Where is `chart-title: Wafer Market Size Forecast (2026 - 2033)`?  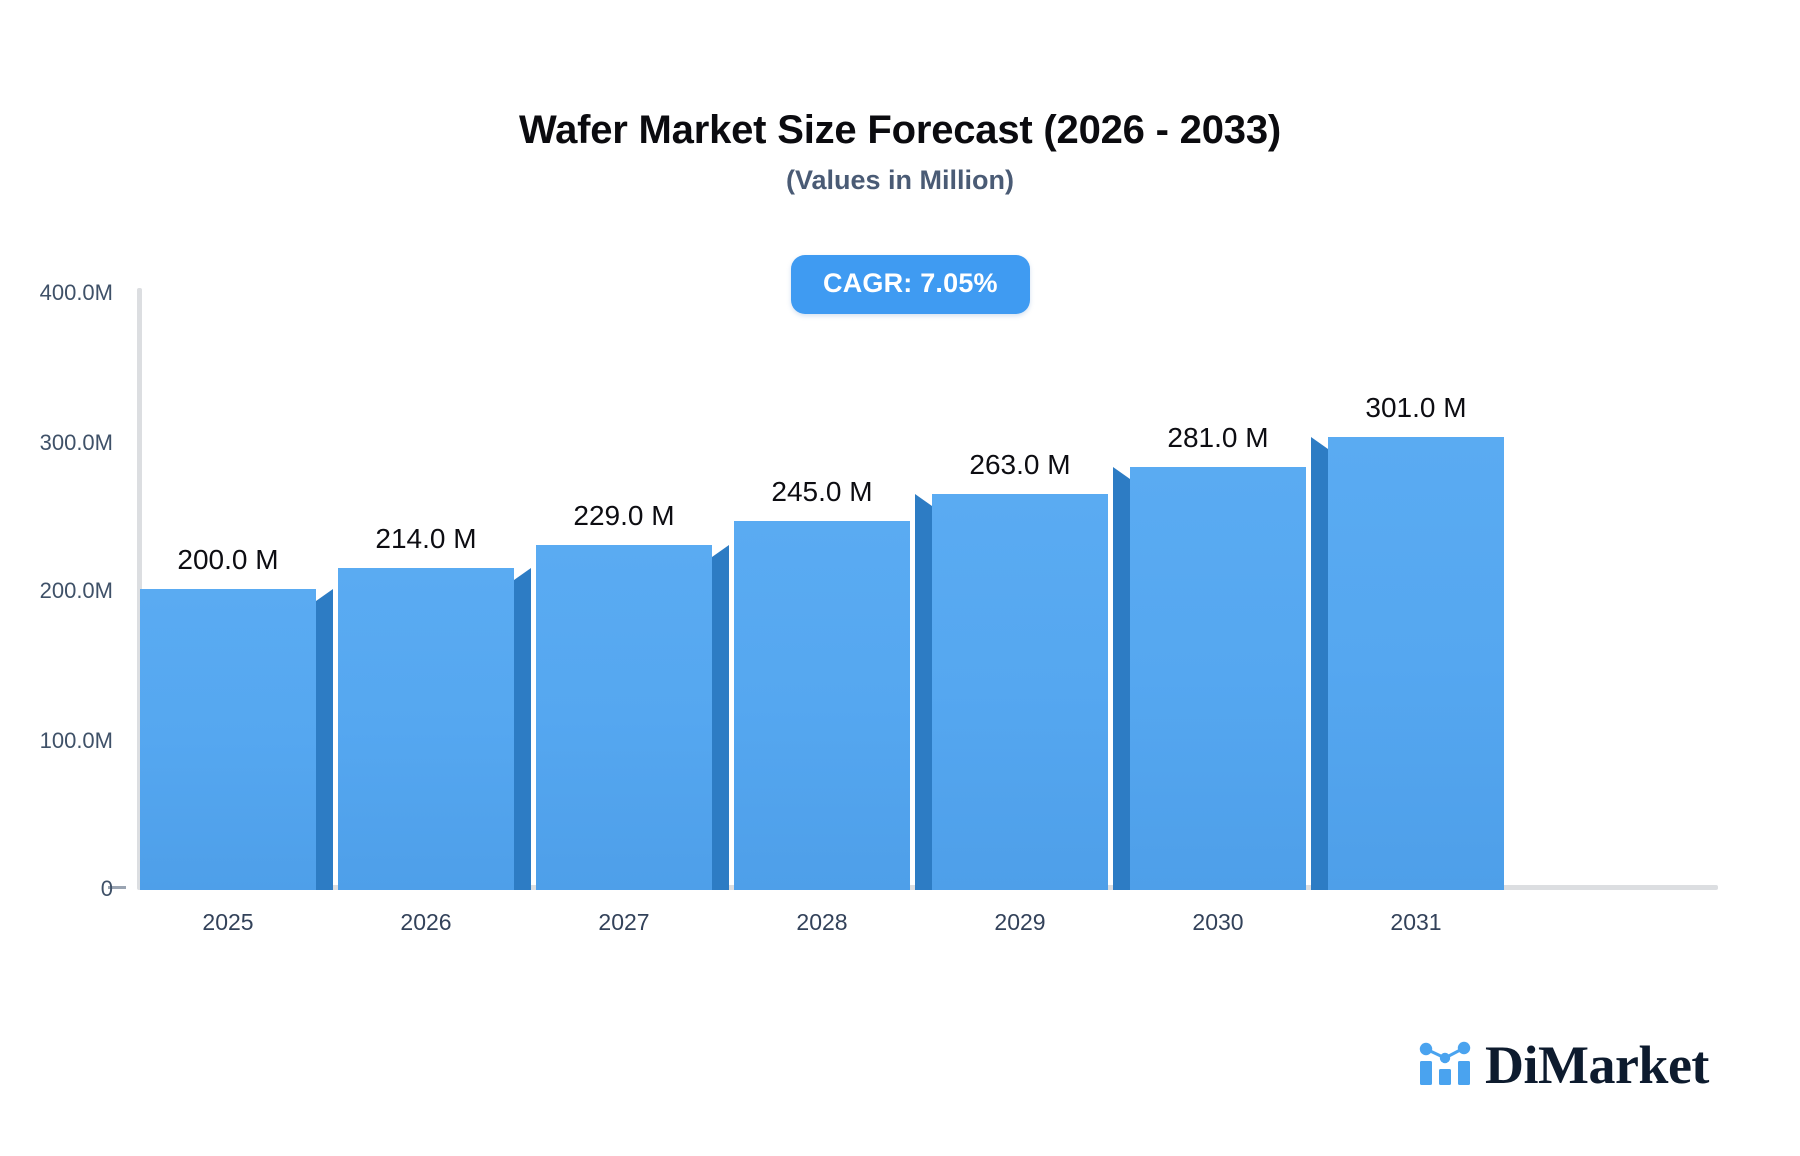
chart-title: Wafer Market Size Forecast (2026 - 2033) is located at coordinates (900, 130).